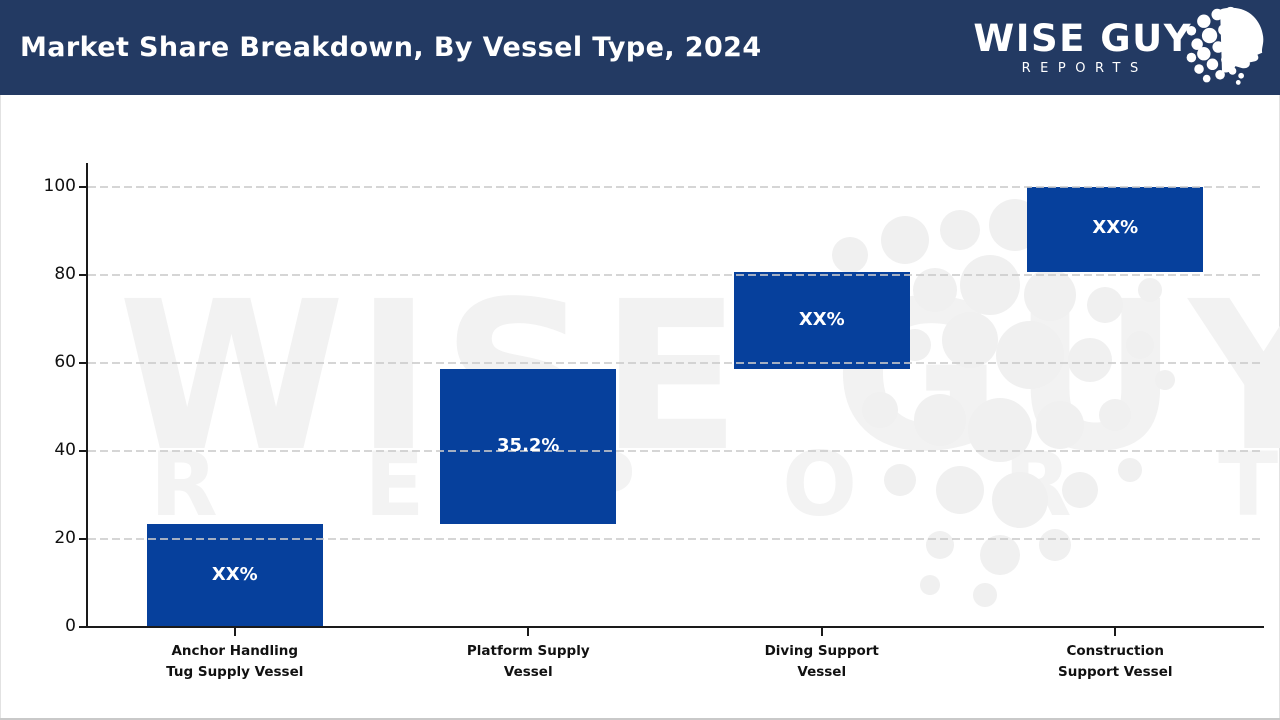  Describe the element at coordinates (1115, 662) in the screenshot. I see `category-label: Construction Support Vessel` at that location.